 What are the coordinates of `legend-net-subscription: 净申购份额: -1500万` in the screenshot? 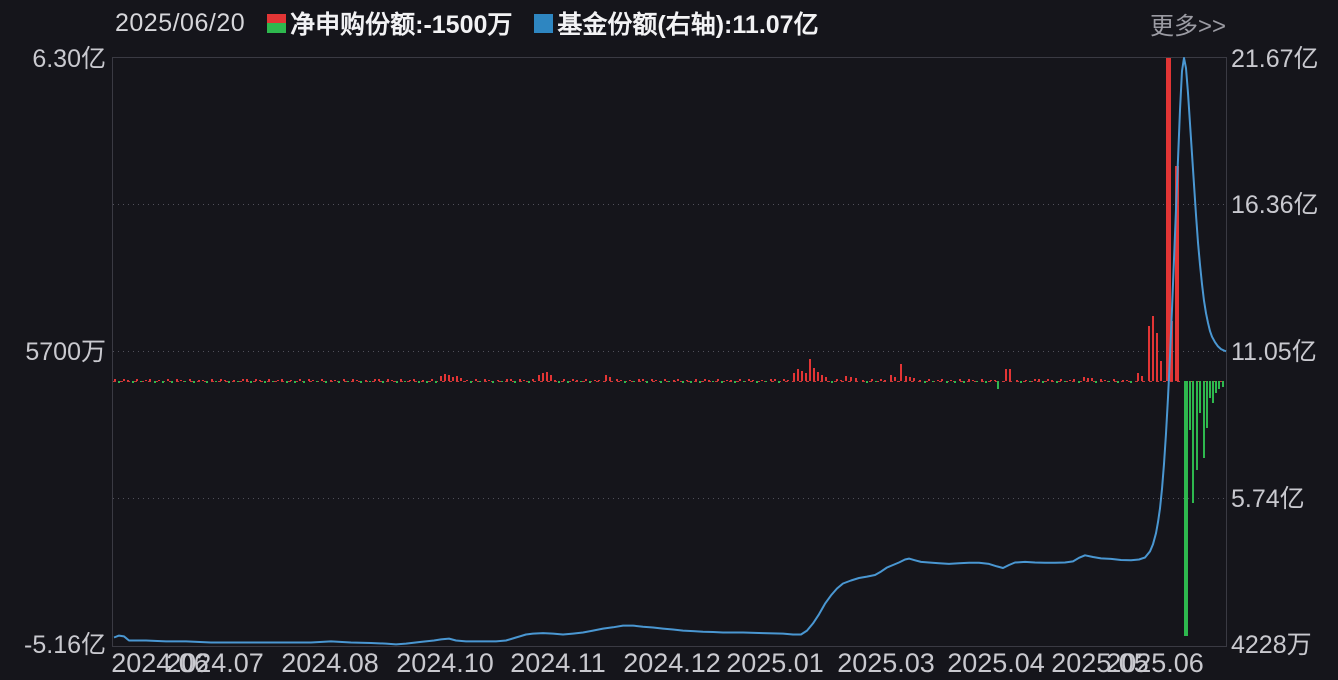 It's located at (389, 23).